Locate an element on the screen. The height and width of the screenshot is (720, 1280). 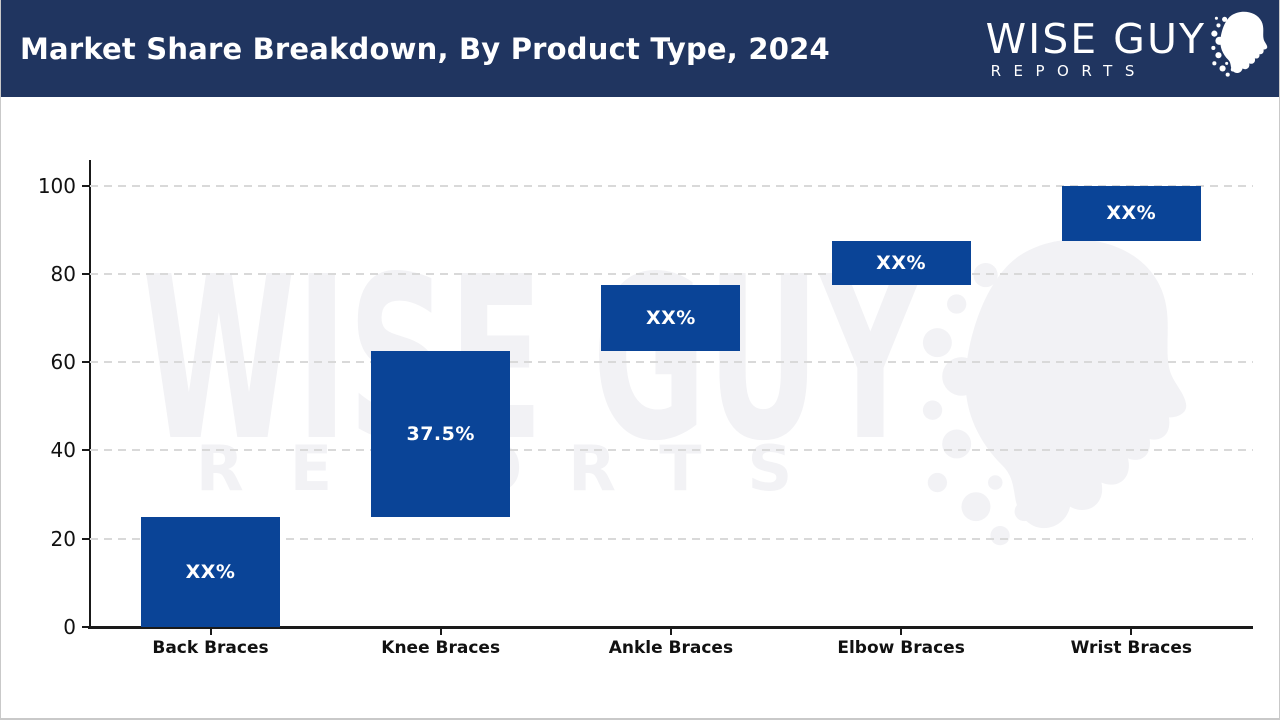
bar-back-braces: XX% is located at coordinates (210, 571).